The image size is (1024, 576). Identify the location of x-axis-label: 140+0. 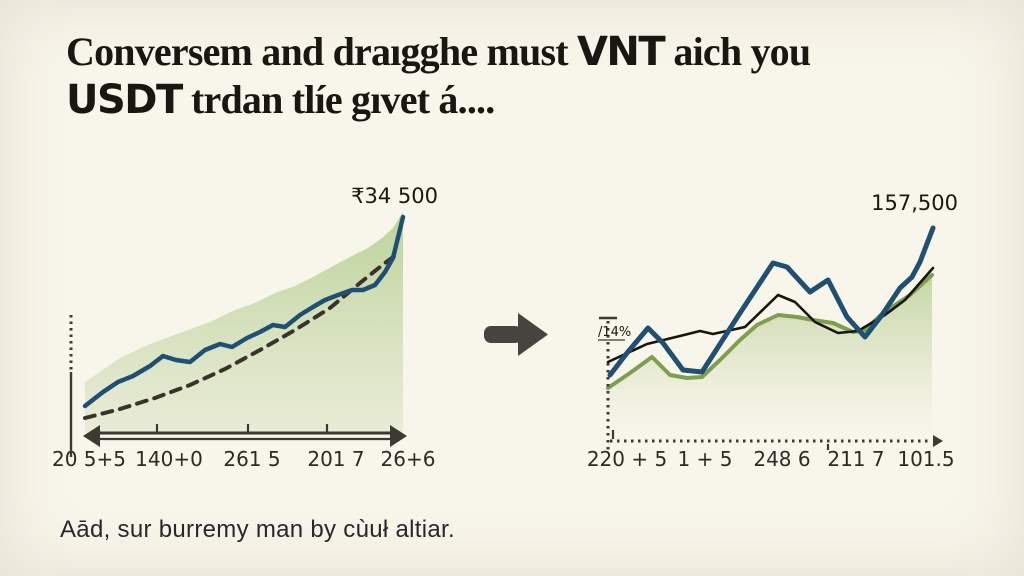
(169, 459).